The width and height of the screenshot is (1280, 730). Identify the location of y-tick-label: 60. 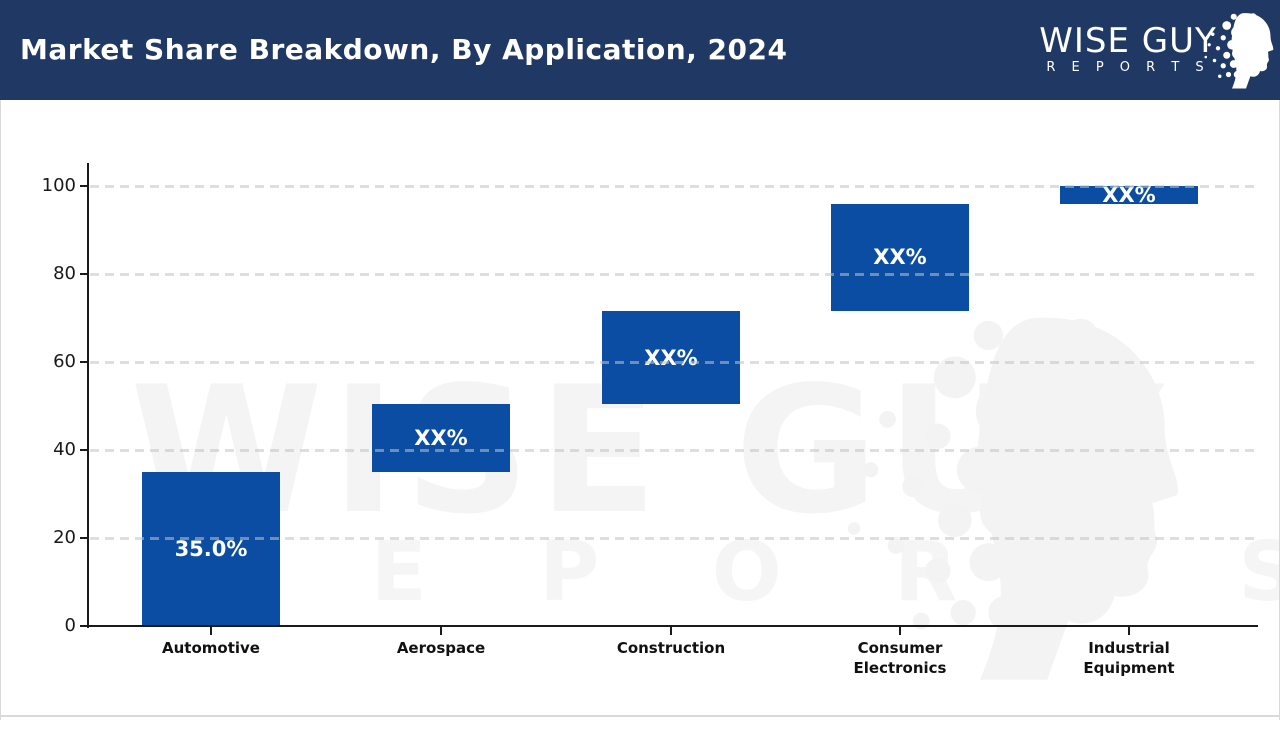
(64, 361).